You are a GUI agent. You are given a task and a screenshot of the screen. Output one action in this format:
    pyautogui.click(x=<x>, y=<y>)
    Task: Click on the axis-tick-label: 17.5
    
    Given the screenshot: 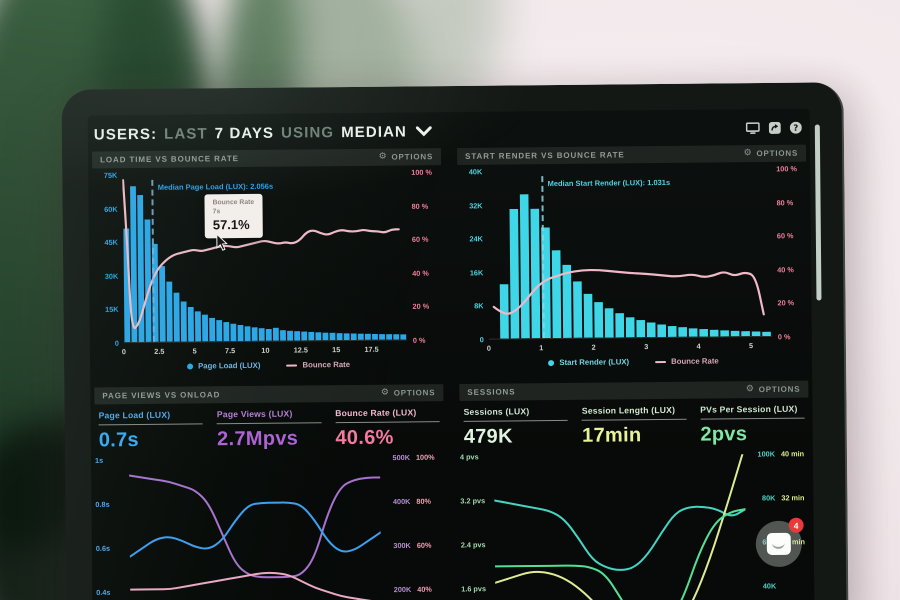 What is the action you would take?
    pyautogui.click(x=371, y=349)
    